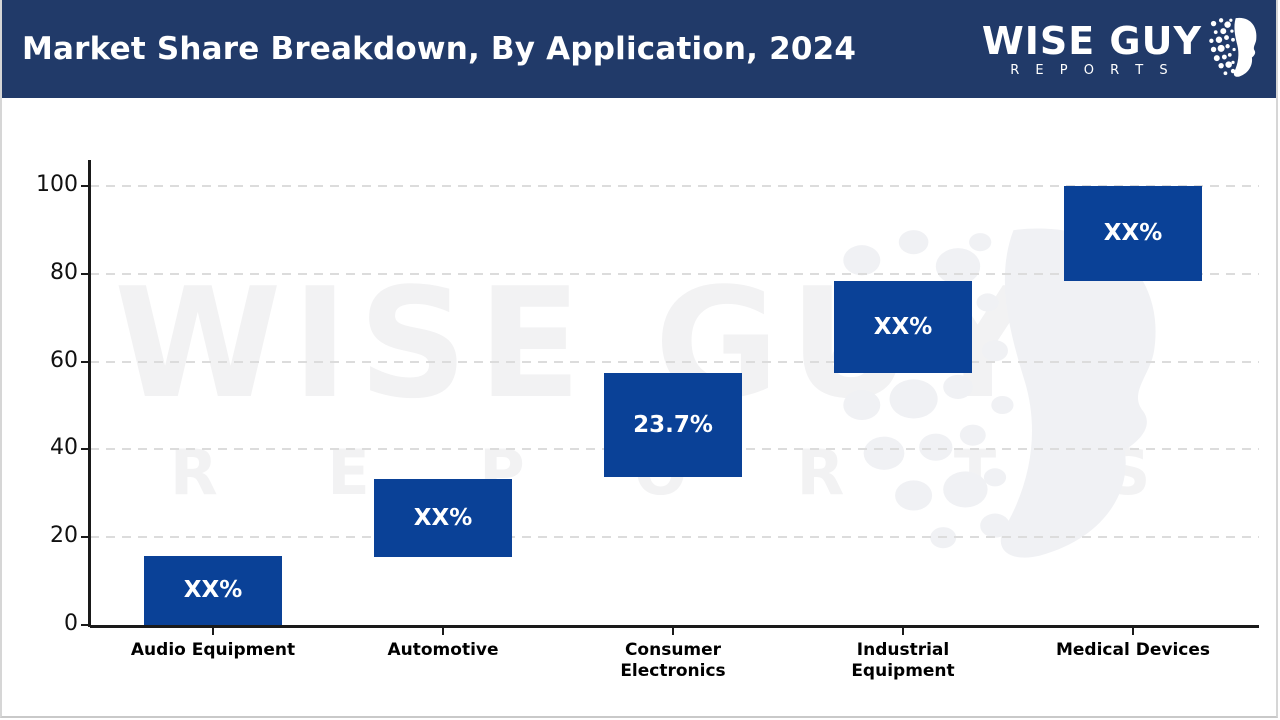 This screenshot has height=720, width=1280. I want to click on x-tick-mark-automotive, so click(443, 631).